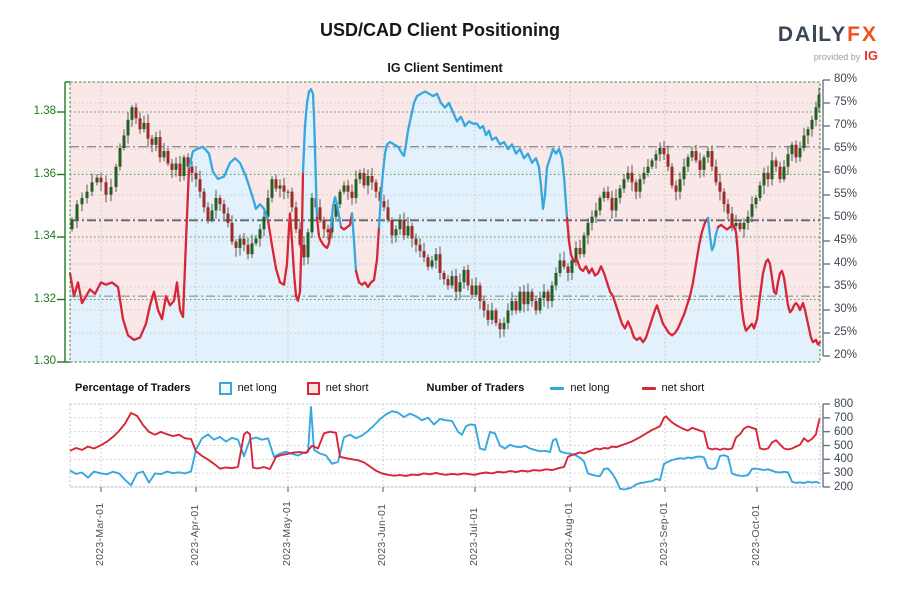 This screenshot has width=900, height=600. Describe the element at coordinates (337, 388) in the screenshot. I see `legend-pct-net-short: net short` at that location.